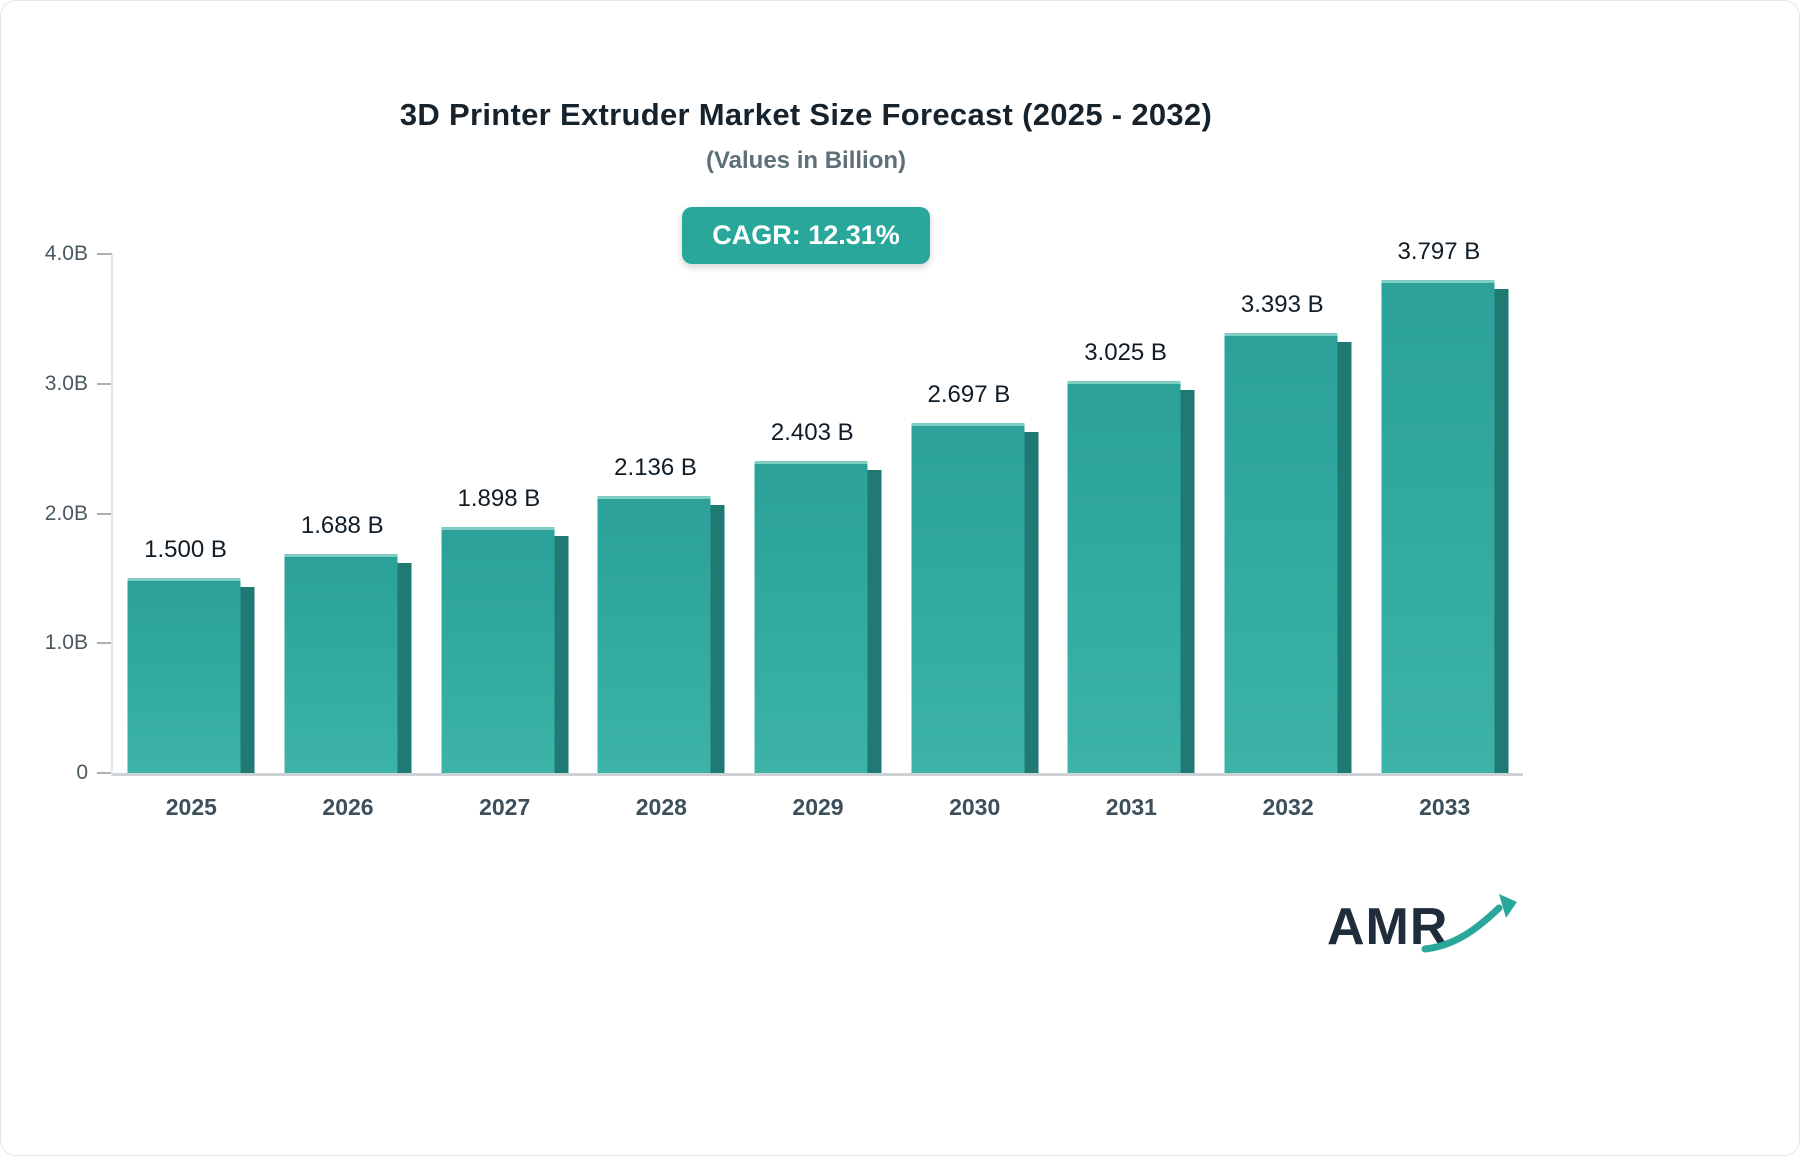 This screenshot has height=1156, width=1800. What do you see at coordinates (66, 253) in the screenshot?
I see `y-tick-label: 4.0B` at bounding box center [66, 253].